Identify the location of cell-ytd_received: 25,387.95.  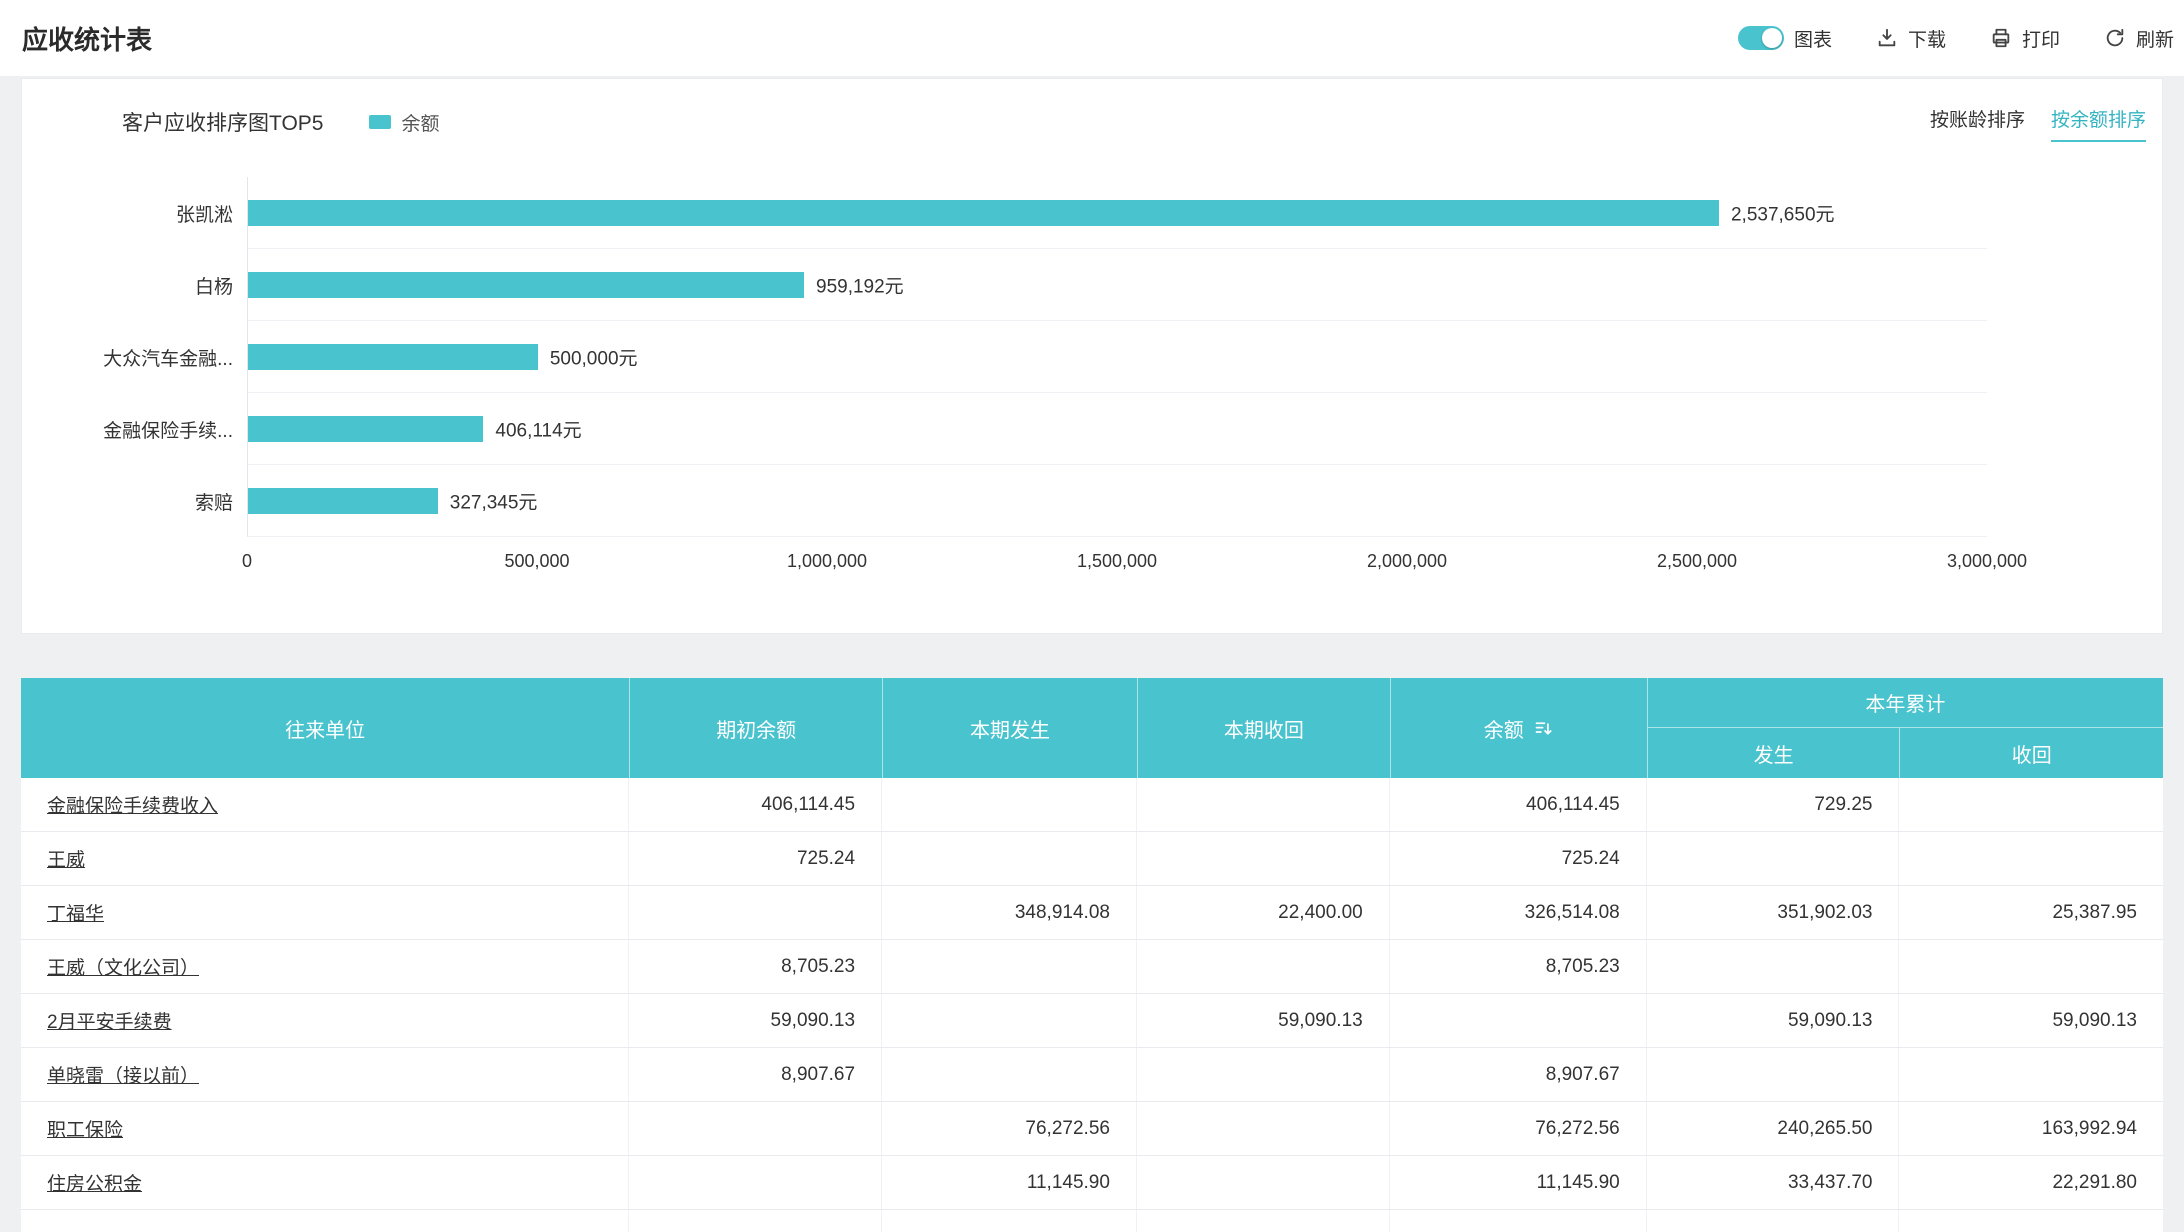
(2094, 912).